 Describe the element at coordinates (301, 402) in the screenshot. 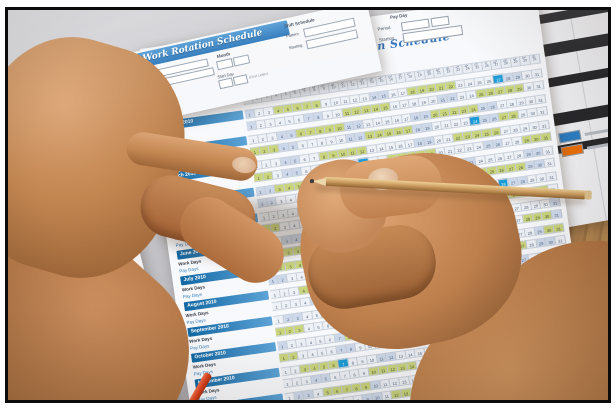

I see `calendar-cell: 2` at that location.